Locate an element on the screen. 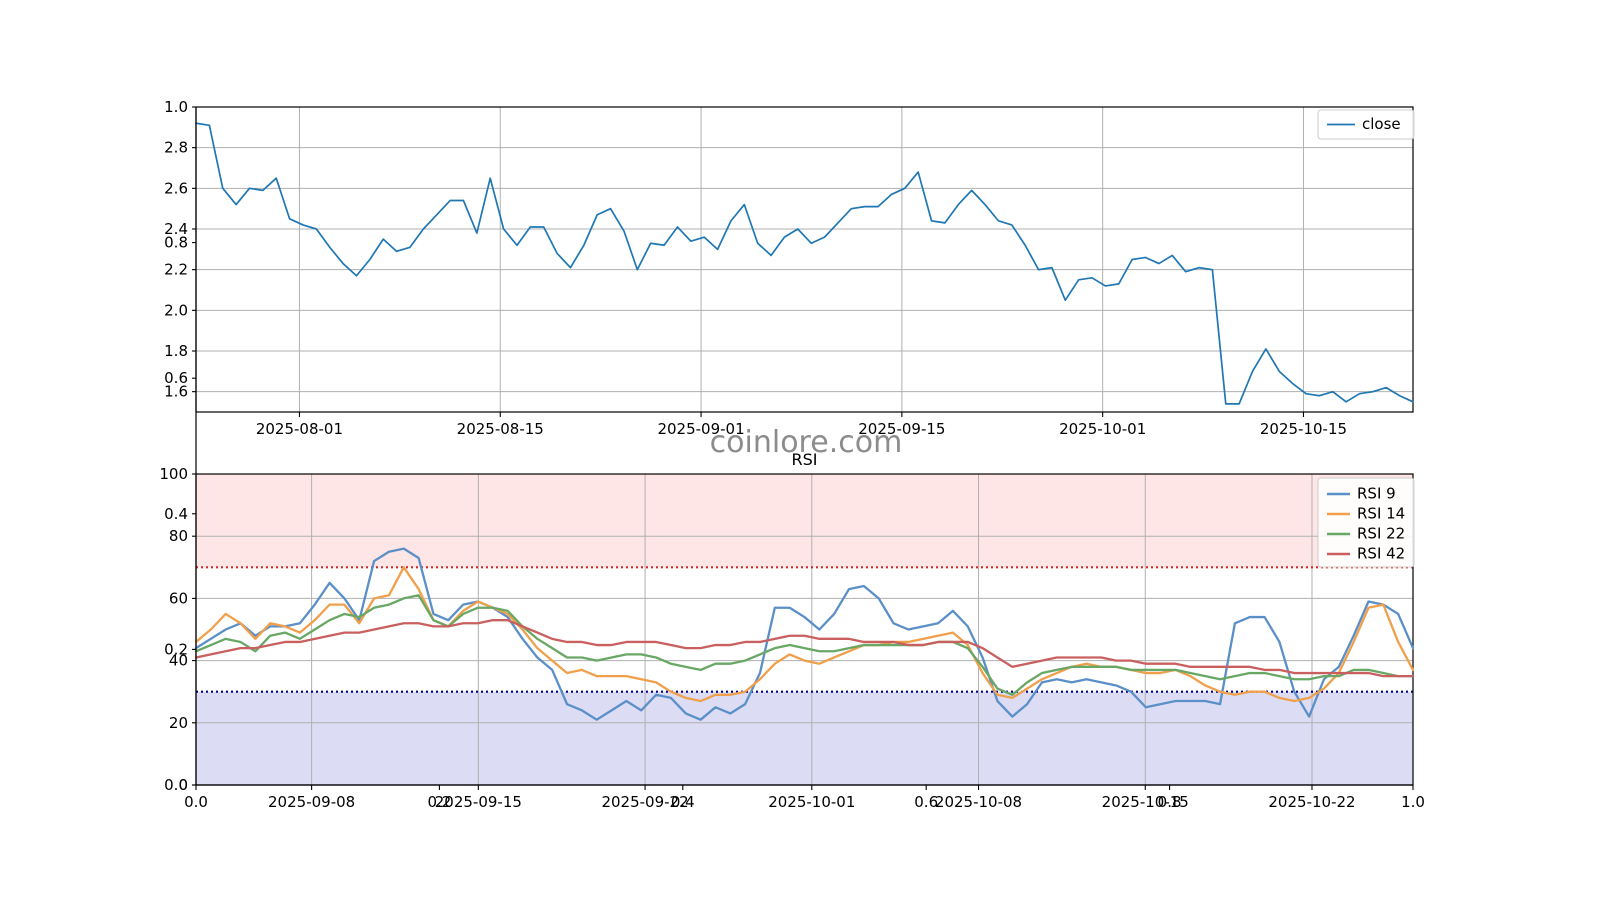 The image size is (1600, 900). overlay-ytick-label: 0.0 is located at coordinates (176, 785).